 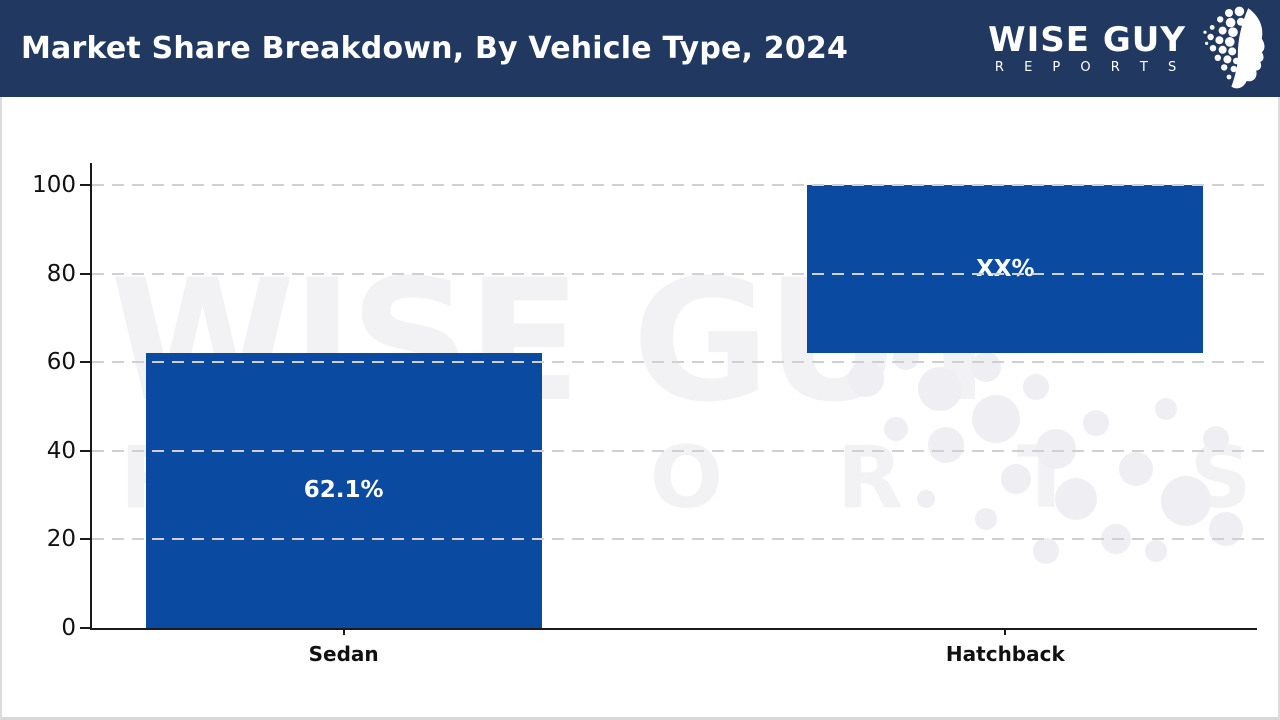 I want to click on y-tick-label: 100, so click(x=54, y=185).